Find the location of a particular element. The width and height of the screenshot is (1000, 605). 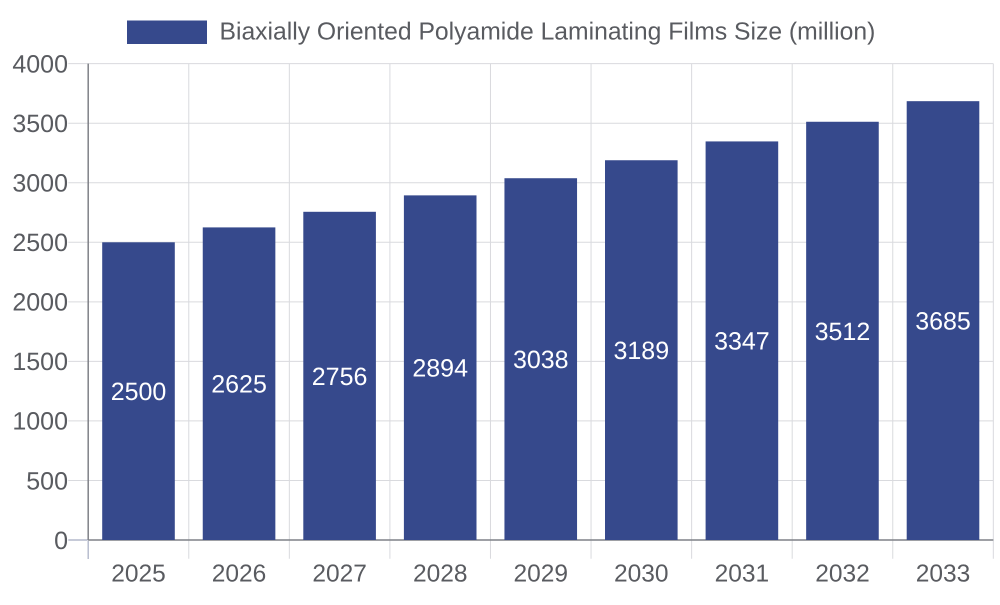

svg-text: 3500 is located at coordinates (40, 124).